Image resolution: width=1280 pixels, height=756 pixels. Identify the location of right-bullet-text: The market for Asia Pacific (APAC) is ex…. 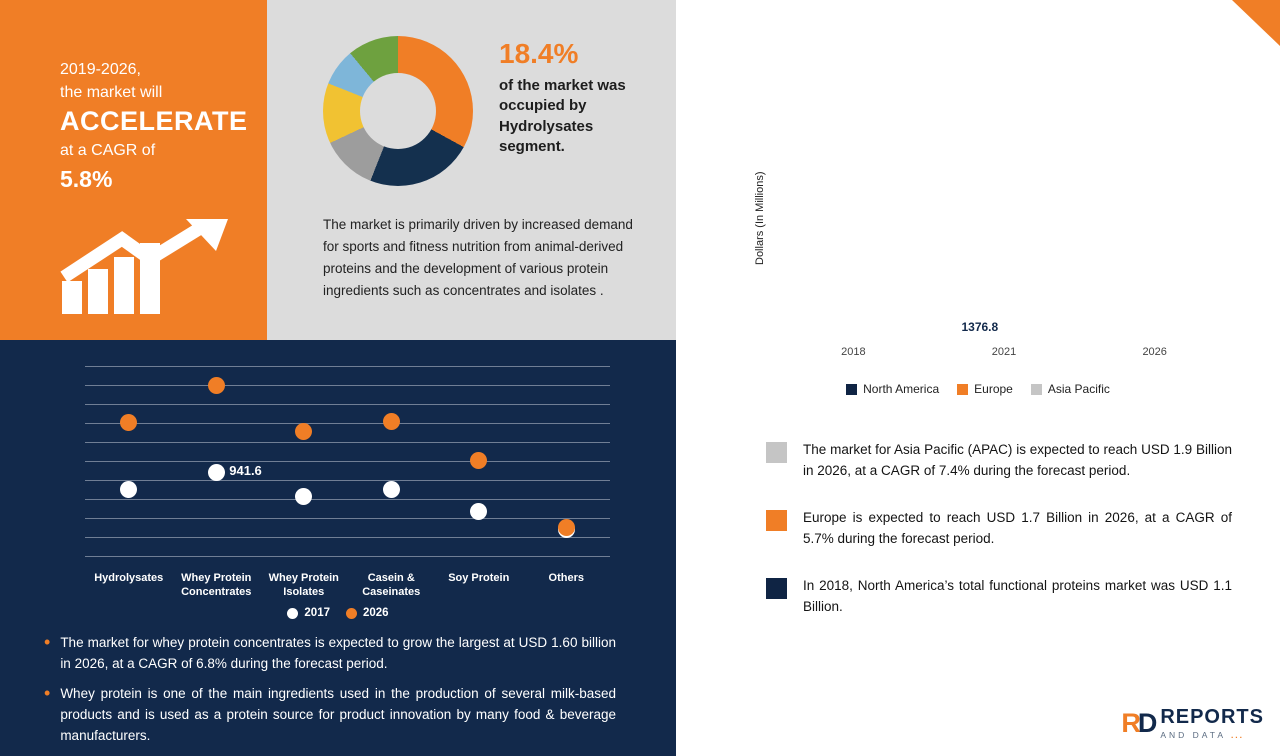
(1017, 460).